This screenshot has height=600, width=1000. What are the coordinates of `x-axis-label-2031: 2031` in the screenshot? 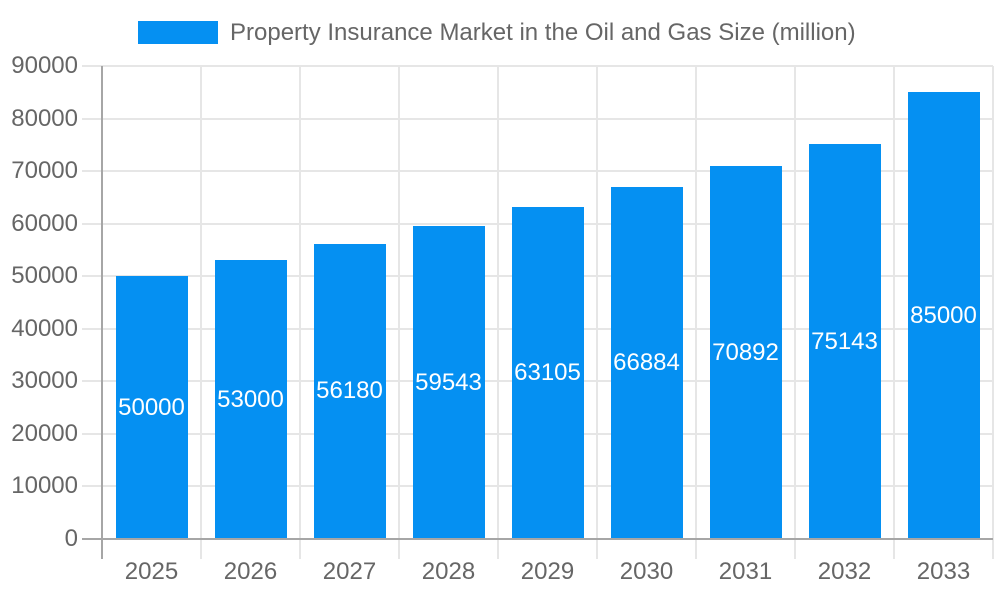 It's located at (745, 571).